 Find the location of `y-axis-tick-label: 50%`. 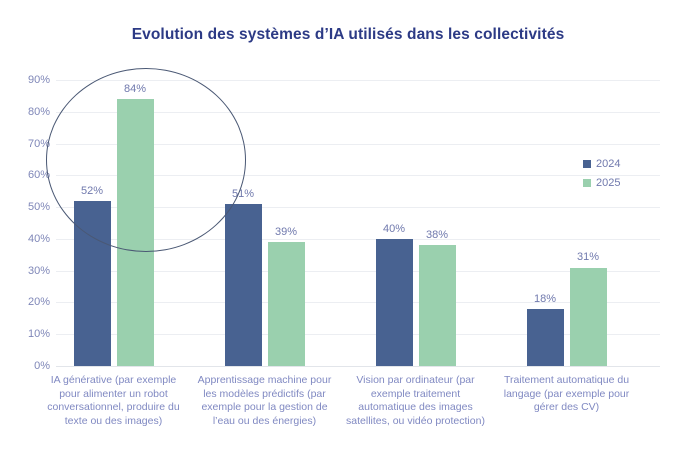

y-axis-tick-label: 50% is located at coordinates (38, 207).